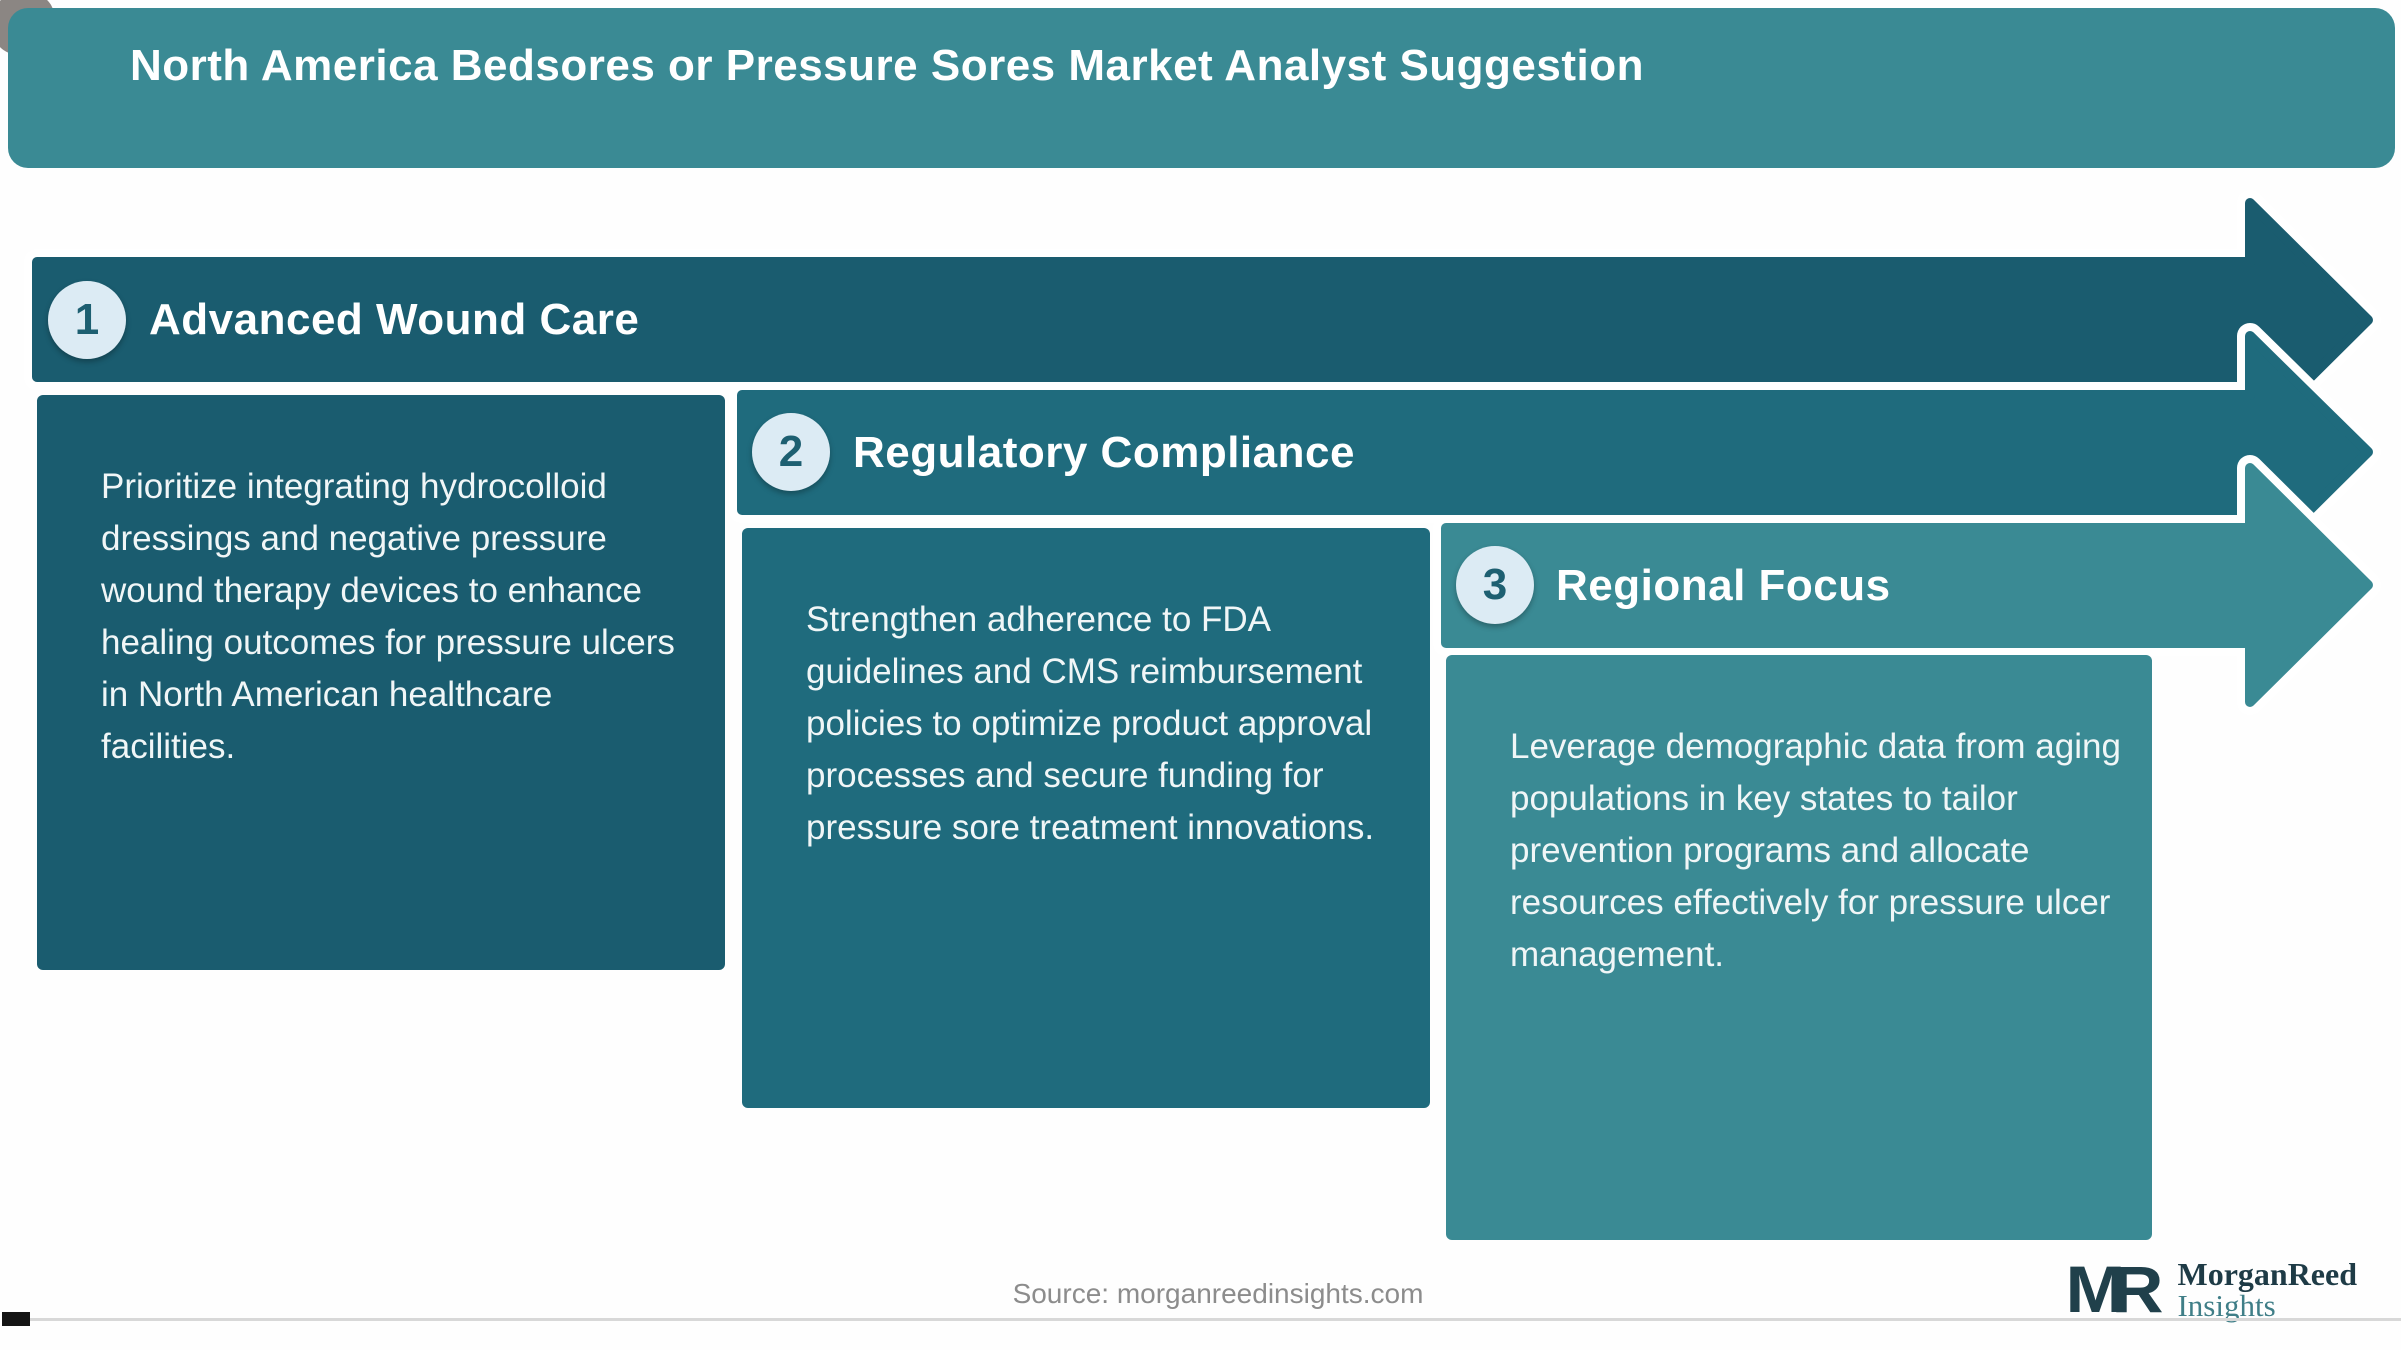 The height and width of the screenshot is (1350, 2401). Describe the element at coordinates (1723, 585) in the screenshot. I see `step-title-3: Regional Focus` at that location.